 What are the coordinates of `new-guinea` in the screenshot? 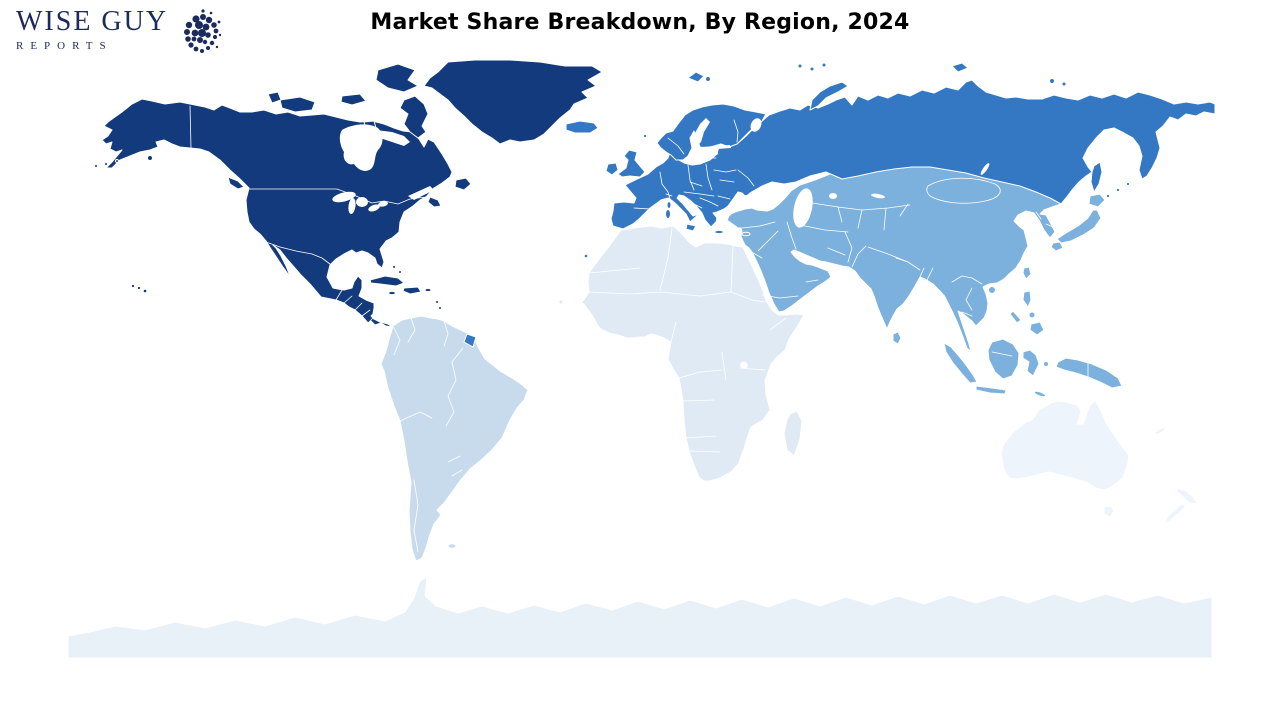 It's located at (1089, 373).